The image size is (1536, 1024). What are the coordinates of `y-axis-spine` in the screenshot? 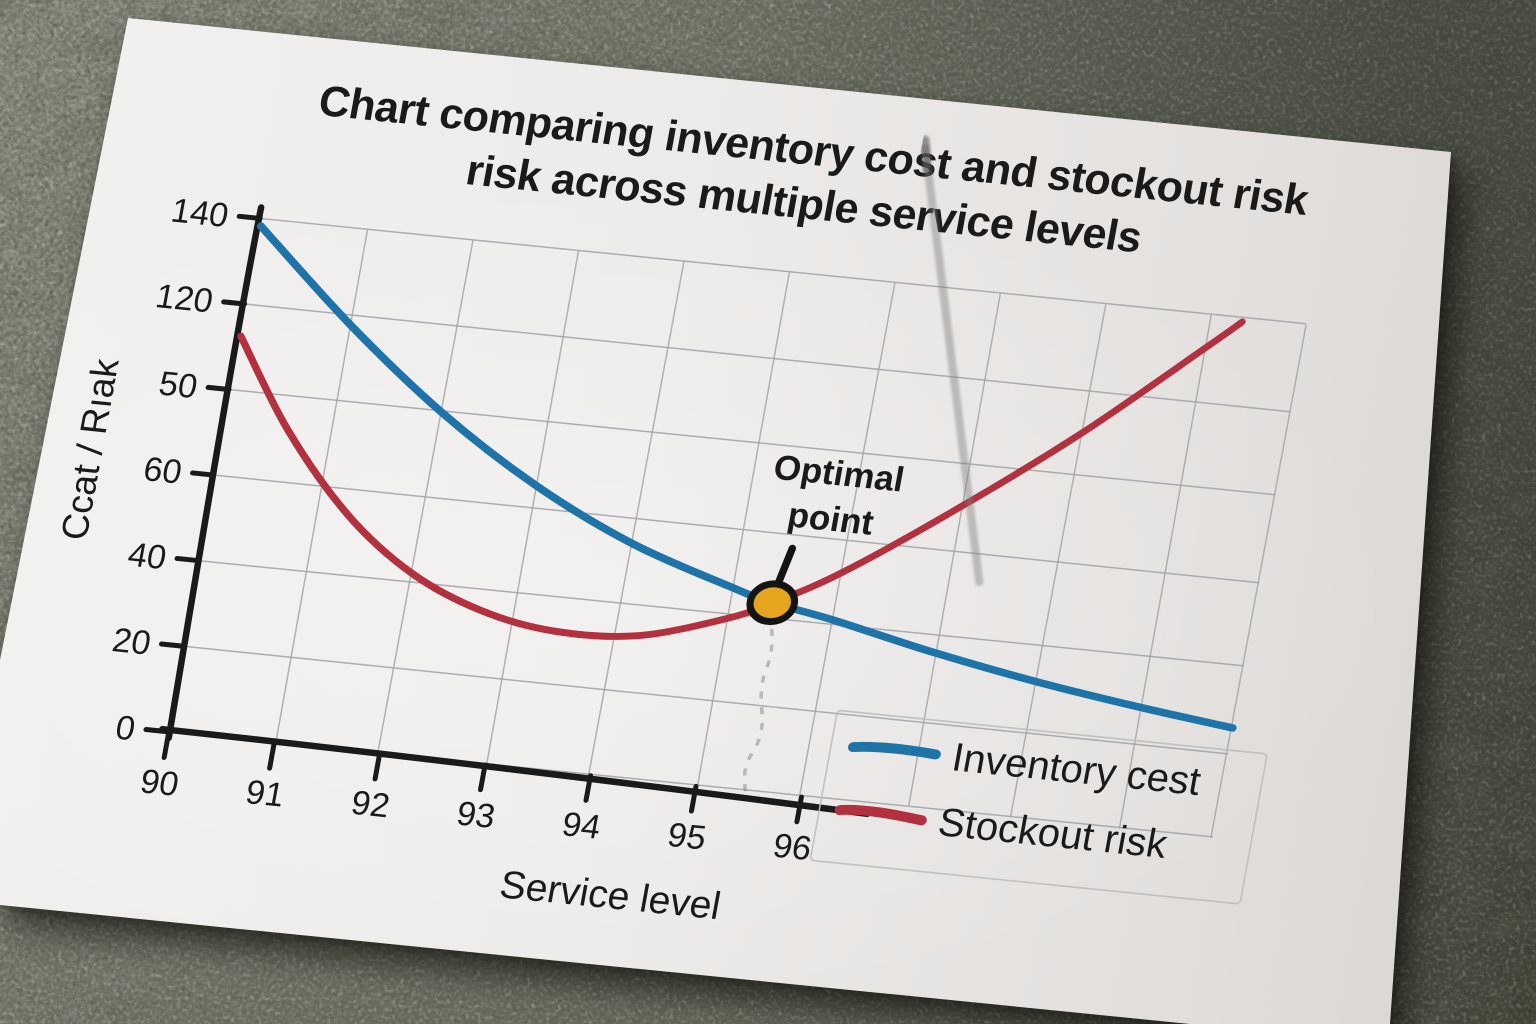 It's located at (215, 473).